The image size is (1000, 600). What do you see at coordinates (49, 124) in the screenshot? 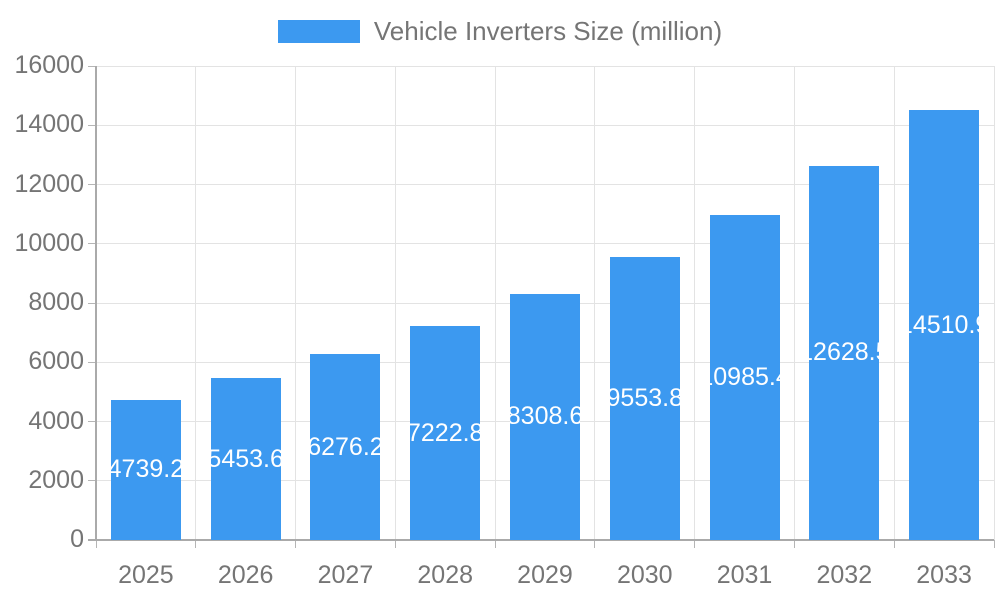
I see `y-tick-label: 14000` at bounding box center [49, 124].